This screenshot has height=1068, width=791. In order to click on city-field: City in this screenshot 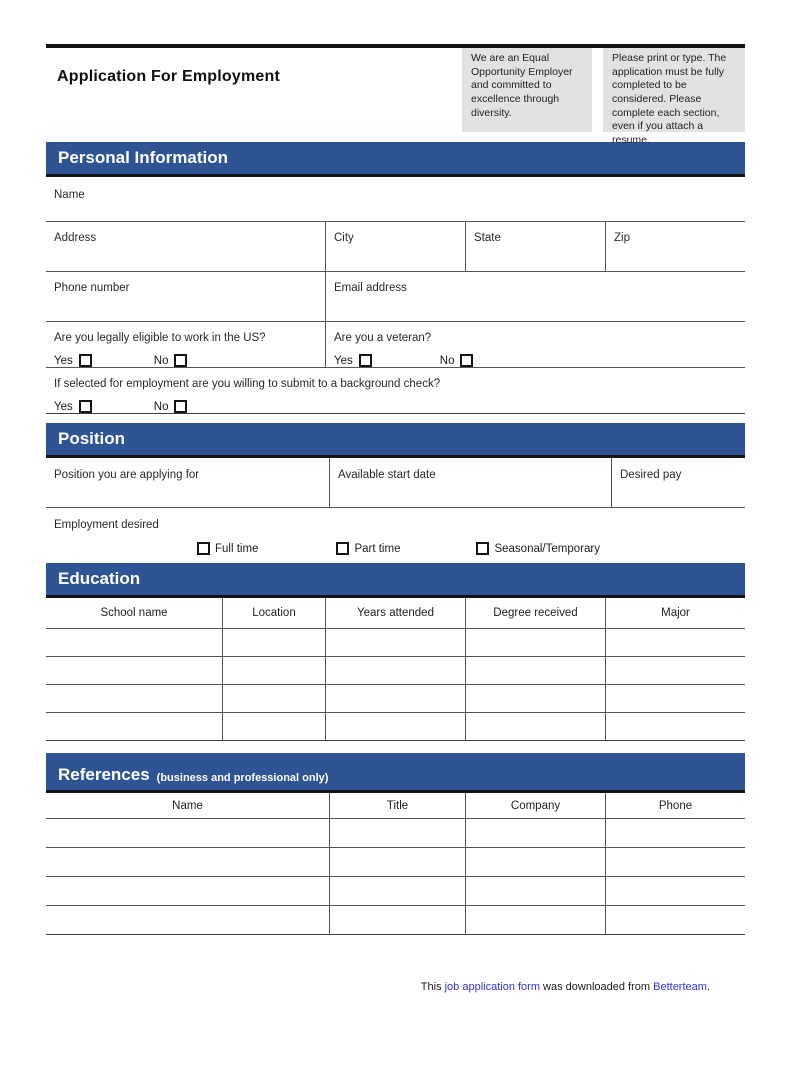, I will do `click(395, 246)`.